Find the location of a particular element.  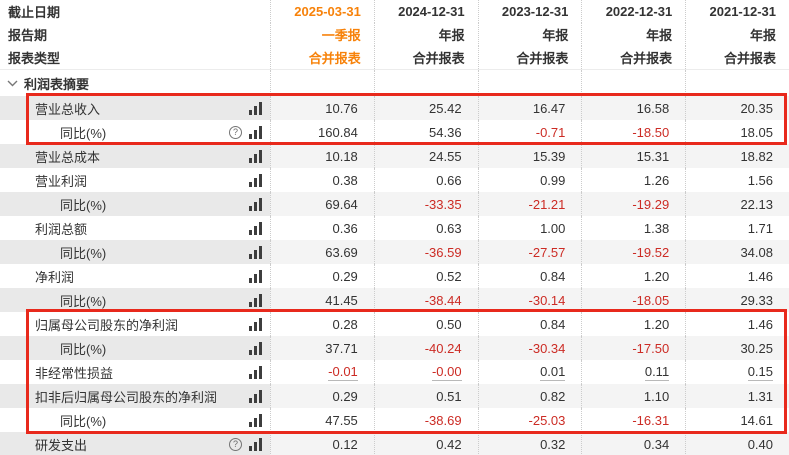

value-cell: 63.69 is located at coordinates (322, 252).